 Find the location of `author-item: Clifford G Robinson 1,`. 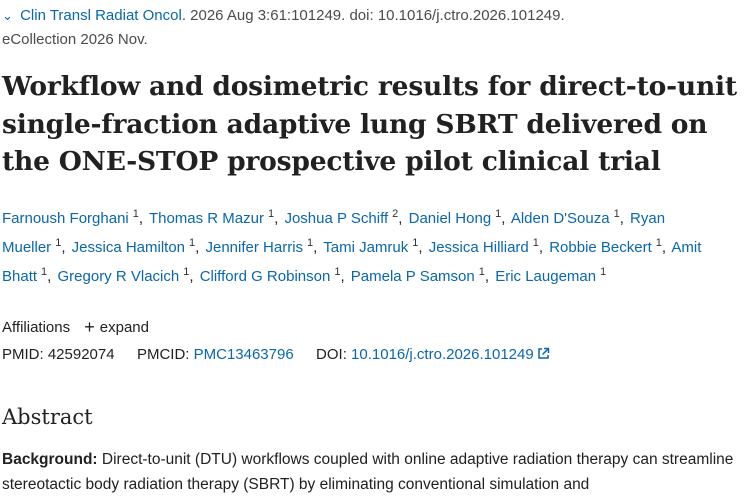

author-item: Clifford G Robinson 1, is located at coordinates (272, 275).